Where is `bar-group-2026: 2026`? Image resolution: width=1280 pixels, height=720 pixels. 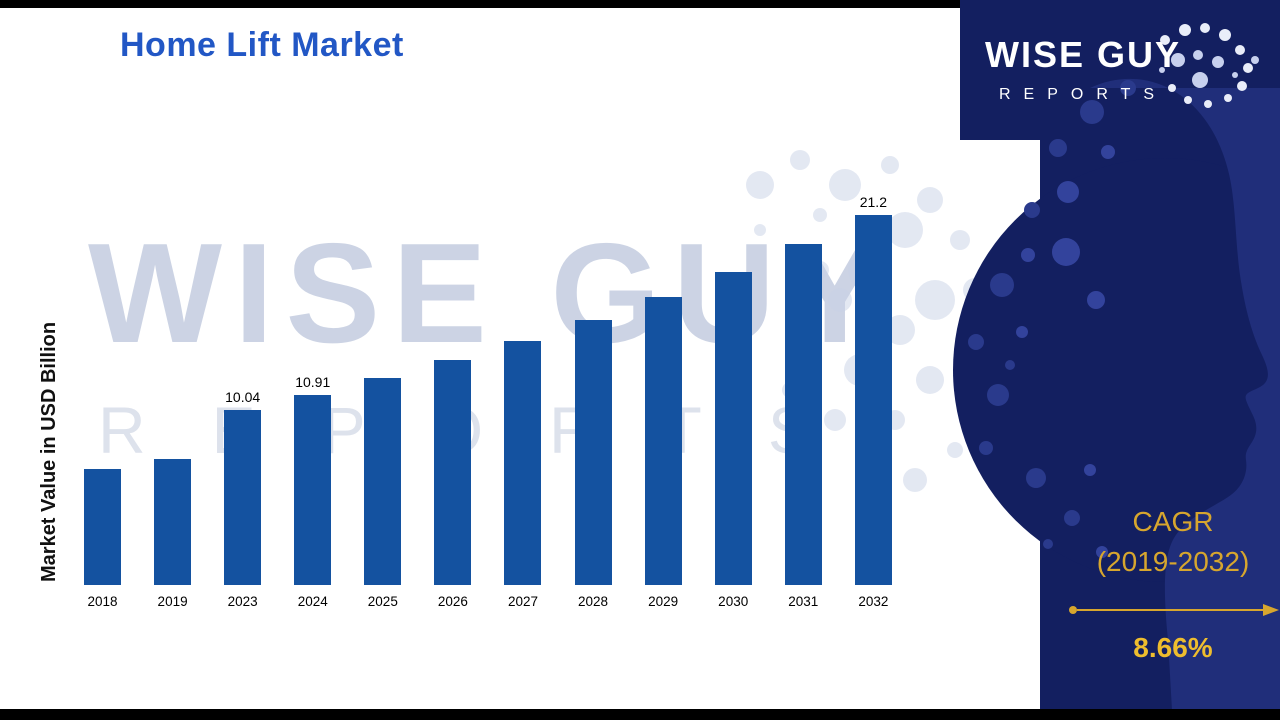 bar-group-2026: 2026 is located at coordinates (453, 484).